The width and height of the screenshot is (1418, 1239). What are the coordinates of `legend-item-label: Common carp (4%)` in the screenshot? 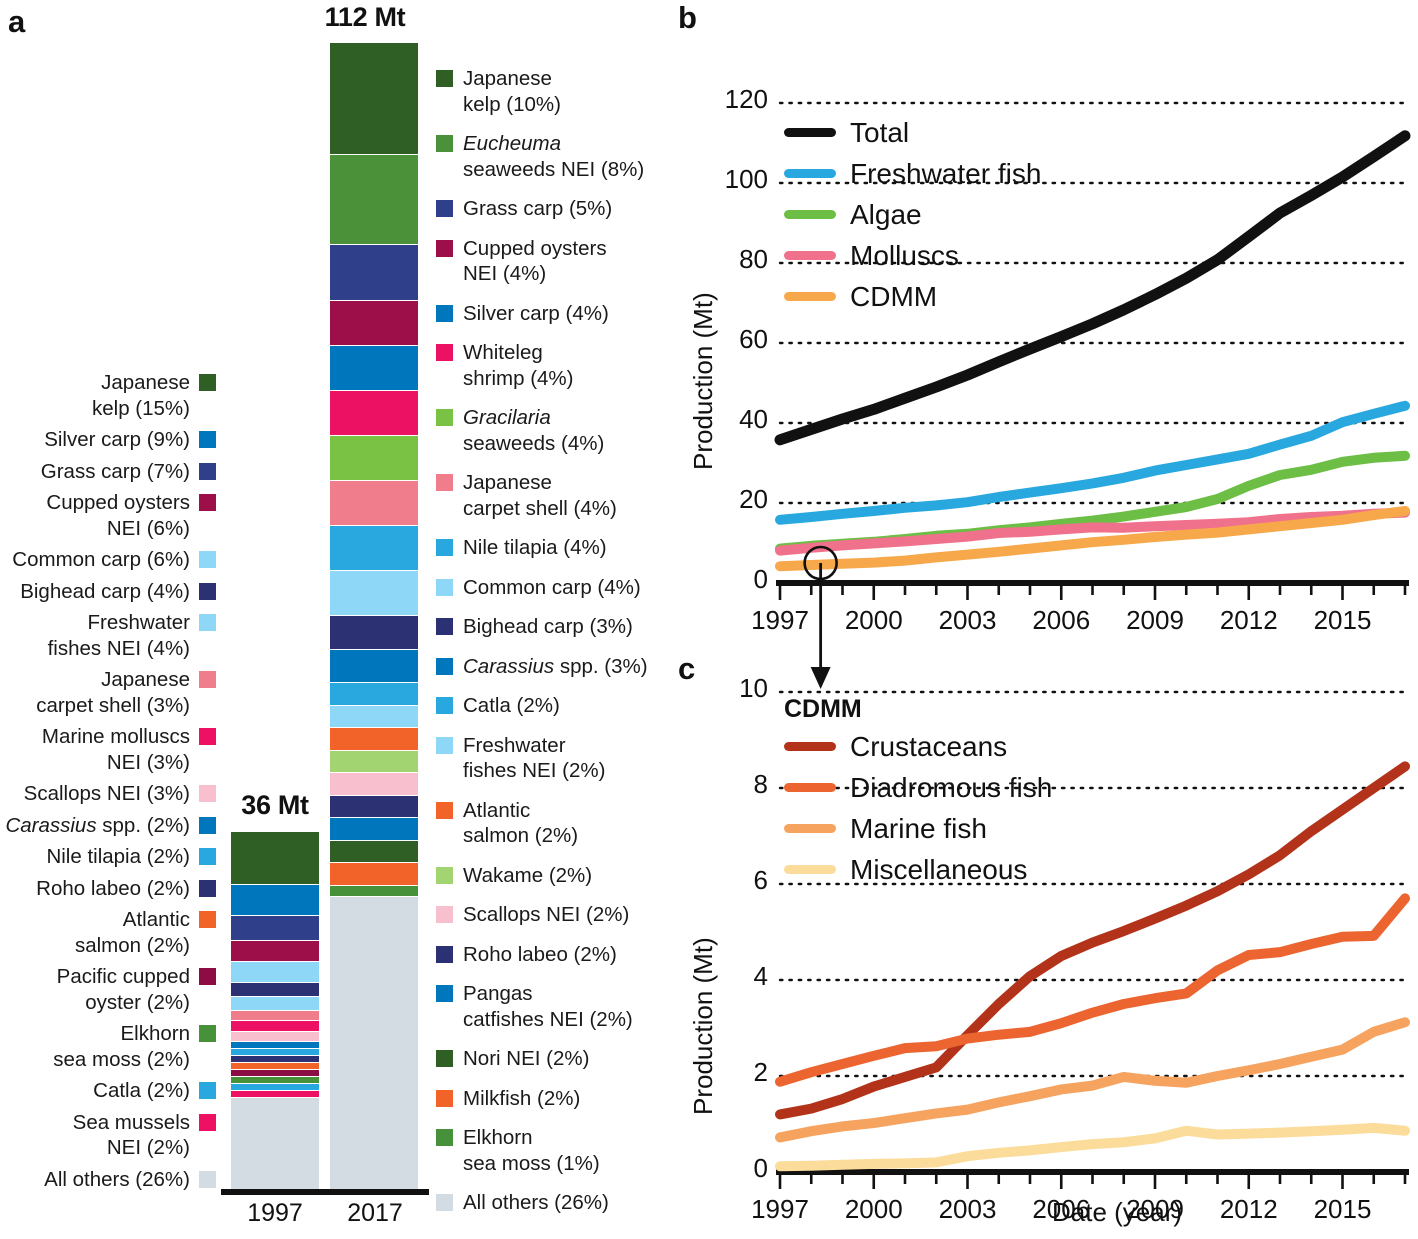 It's located at (552, 587).